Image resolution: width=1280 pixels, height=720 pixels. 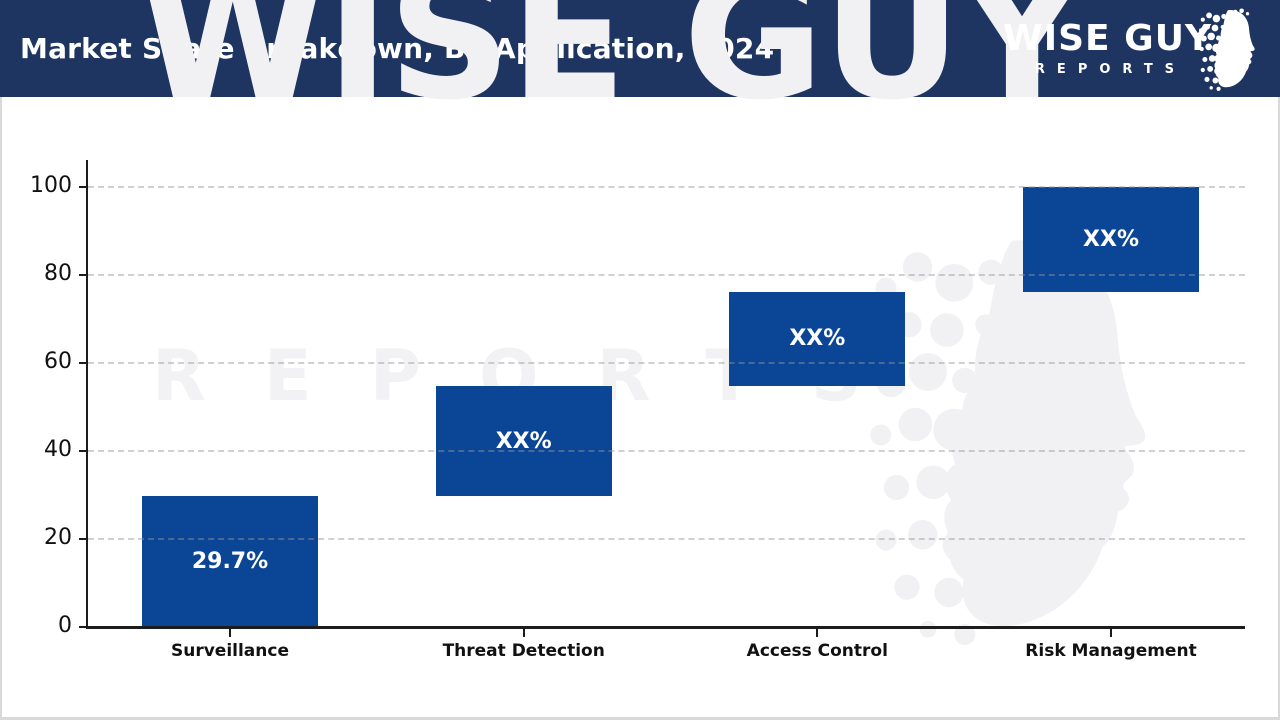 What do you see at coordinates (640, 718) in the screenshot?
I see `frame-border-bottom` at bounding box center [640, 718].